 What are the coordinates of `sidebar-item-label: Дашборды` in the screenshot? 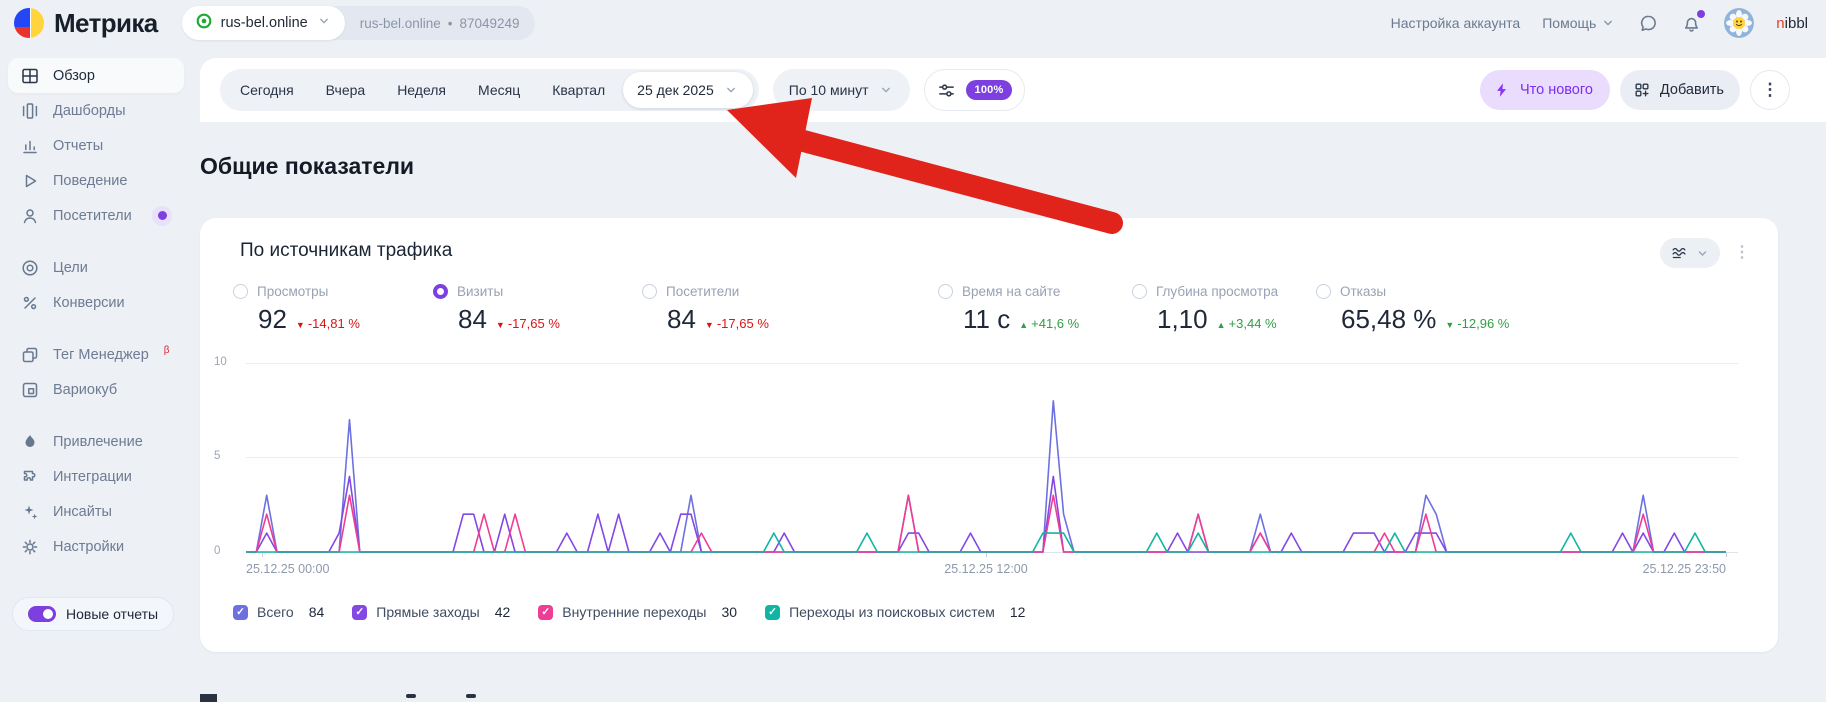 It's located at (89, 110).